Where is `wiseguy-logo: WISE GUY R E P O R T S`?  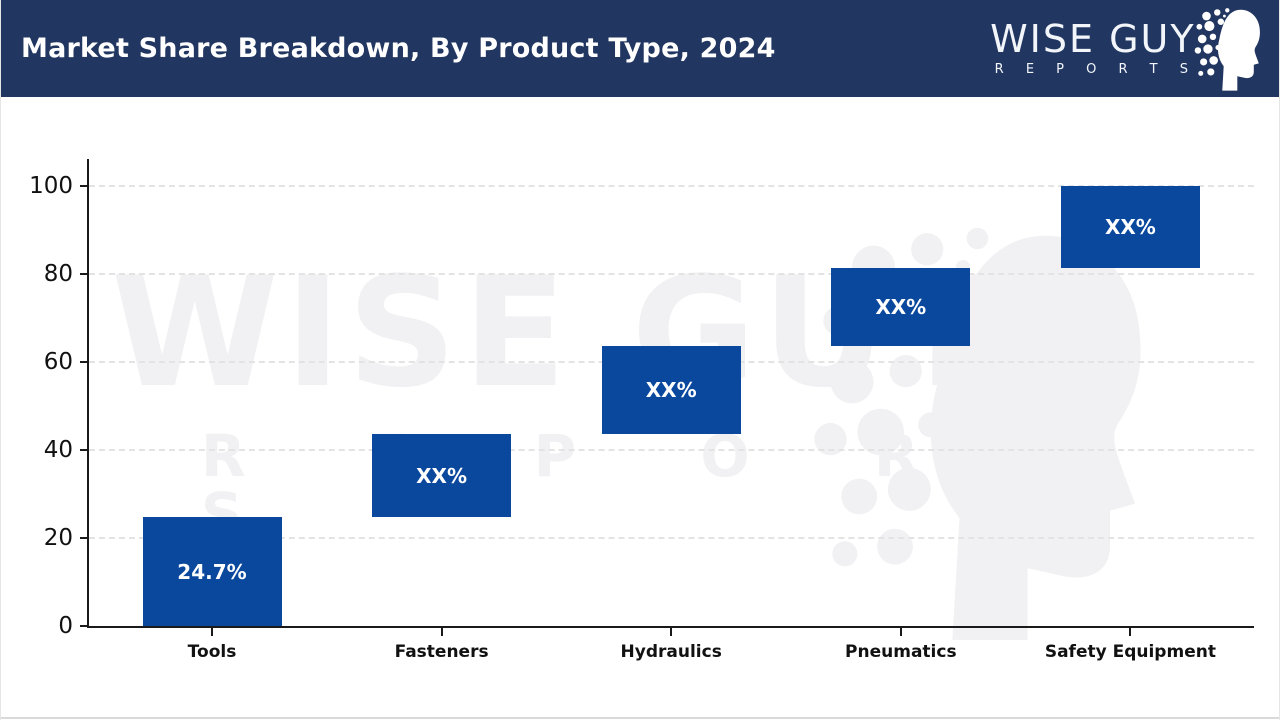
wiseguy-logo: WISE GUY R E P O R T S is located at coordinates (1128, 49).